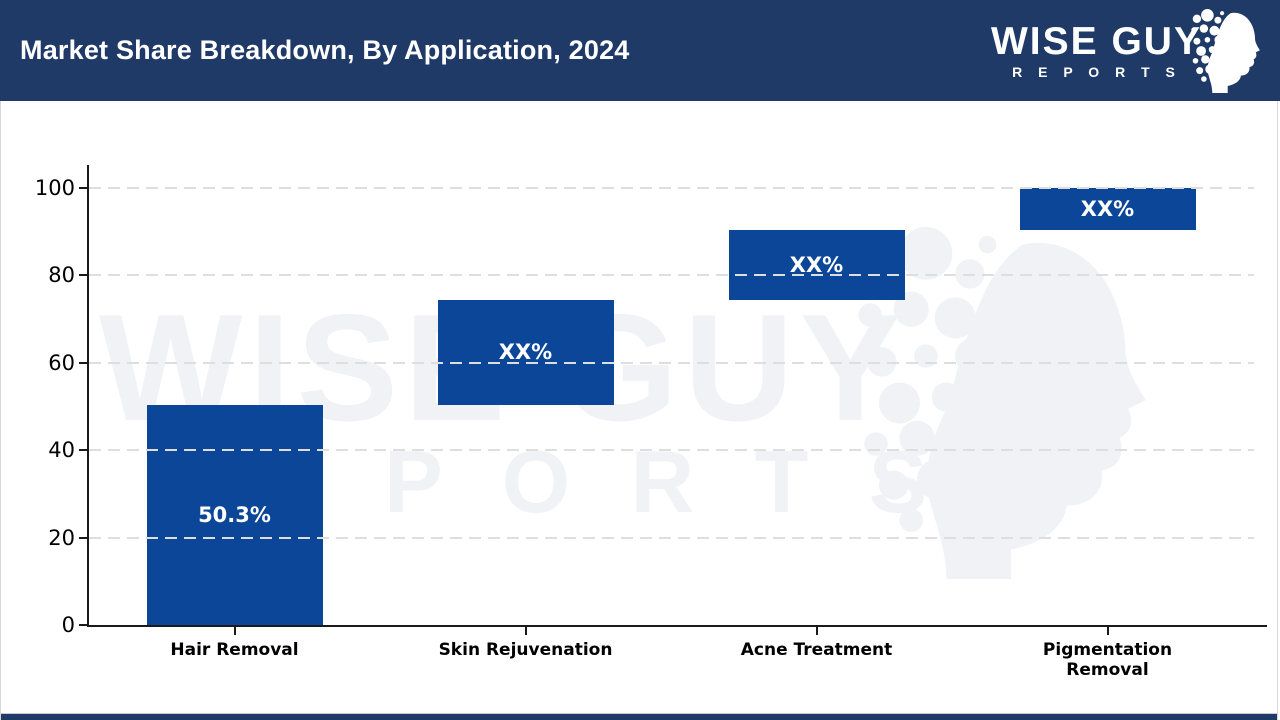 This screenshot has width=1280, height=720. I want to click on x-tick-label-hair-removal: Hair Removal, so click(234, 650).